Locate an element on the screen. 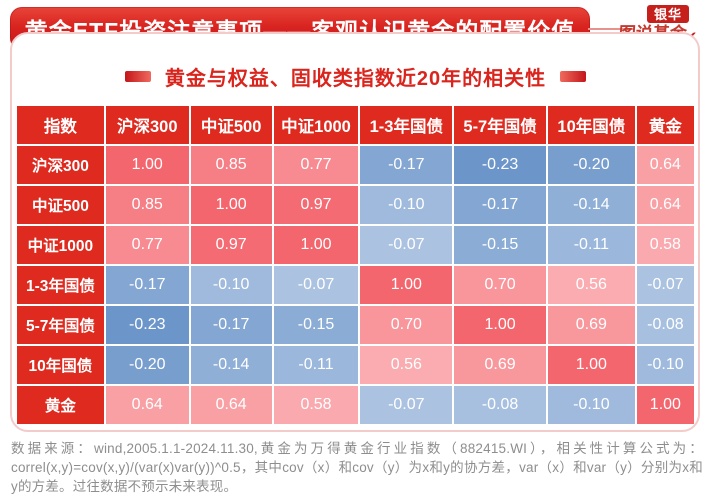  row-header: 黄金 is located at coordinates (60, 405).